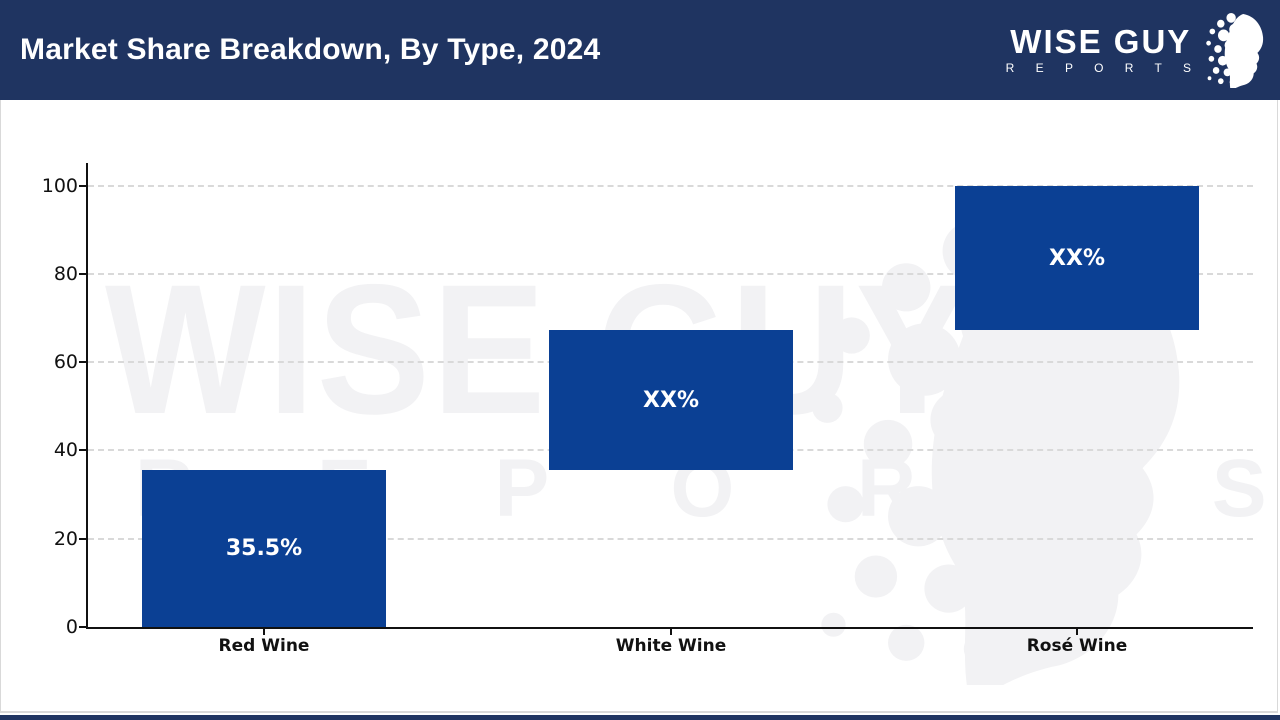 Image resolution: width=1280 pixels, height=720 pixels. What do you see at coordinates (87, 395) in the screenshot?
I see `y-axis-line` at bounding box center [87, 395].